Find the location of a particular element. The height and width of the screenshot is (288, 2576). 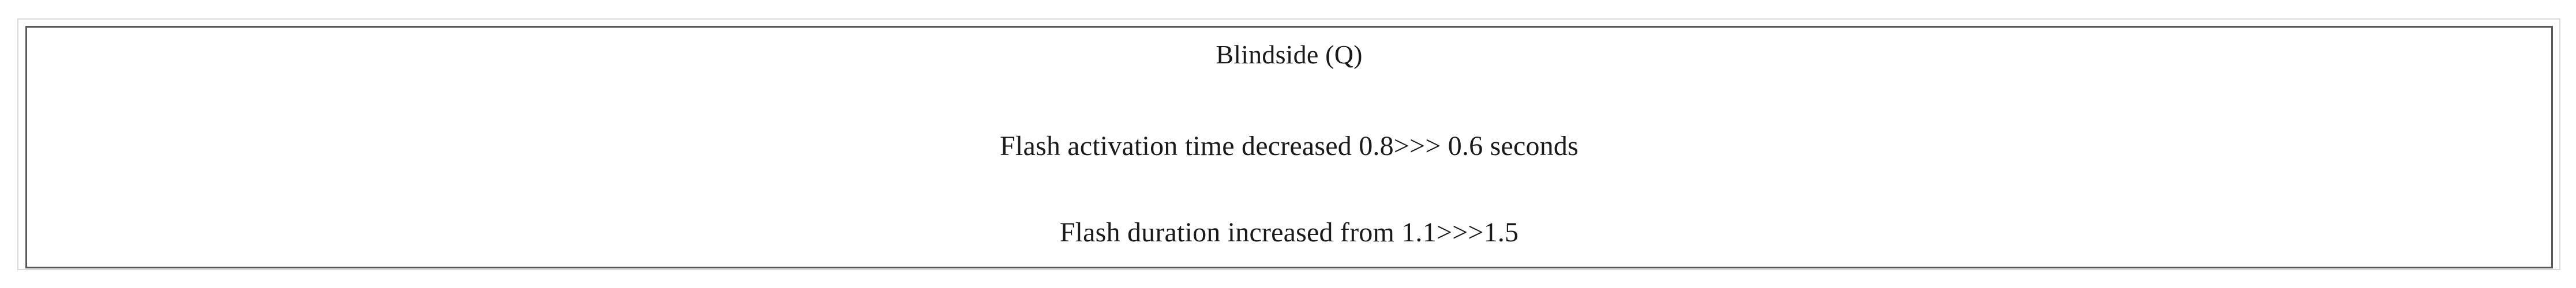

patch-note-change-line-2: Flash duration increased from 1.1>>>1.5 is located at coordinates (1289, 232).